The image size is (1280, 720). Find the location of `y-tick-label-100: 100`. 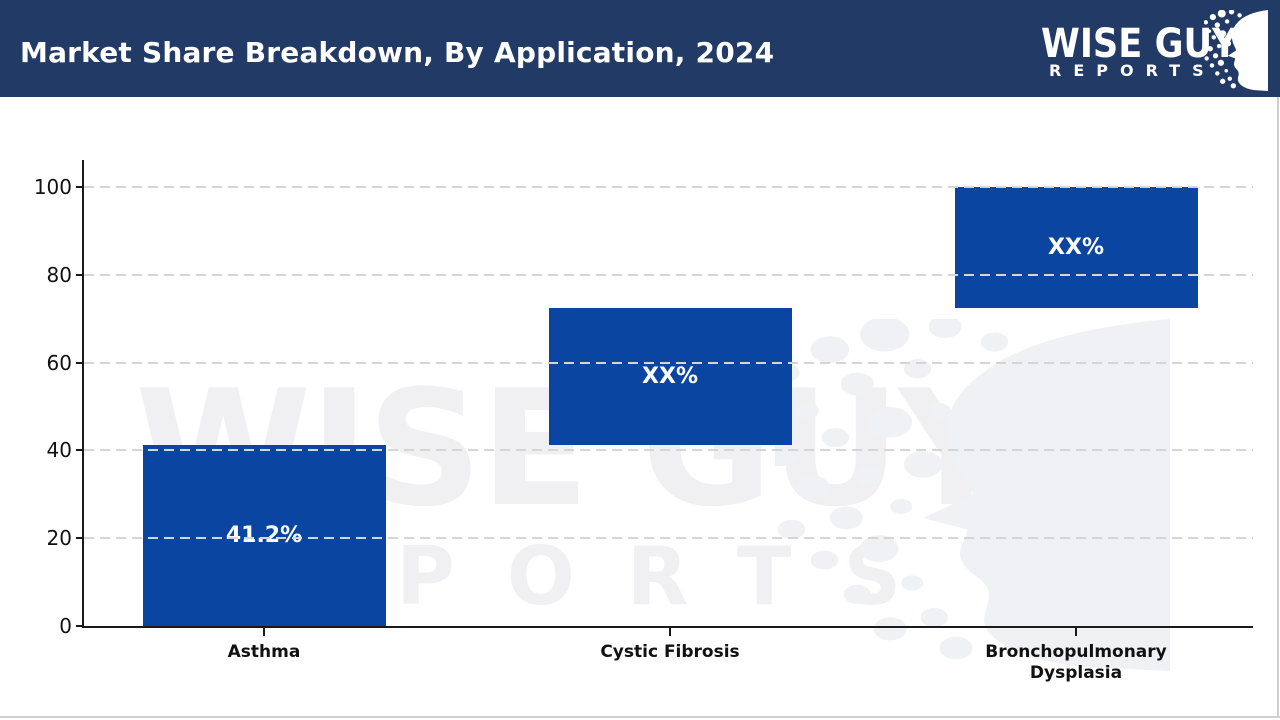

y-tick-label-100: 100 is located at coordinates (52, 187).